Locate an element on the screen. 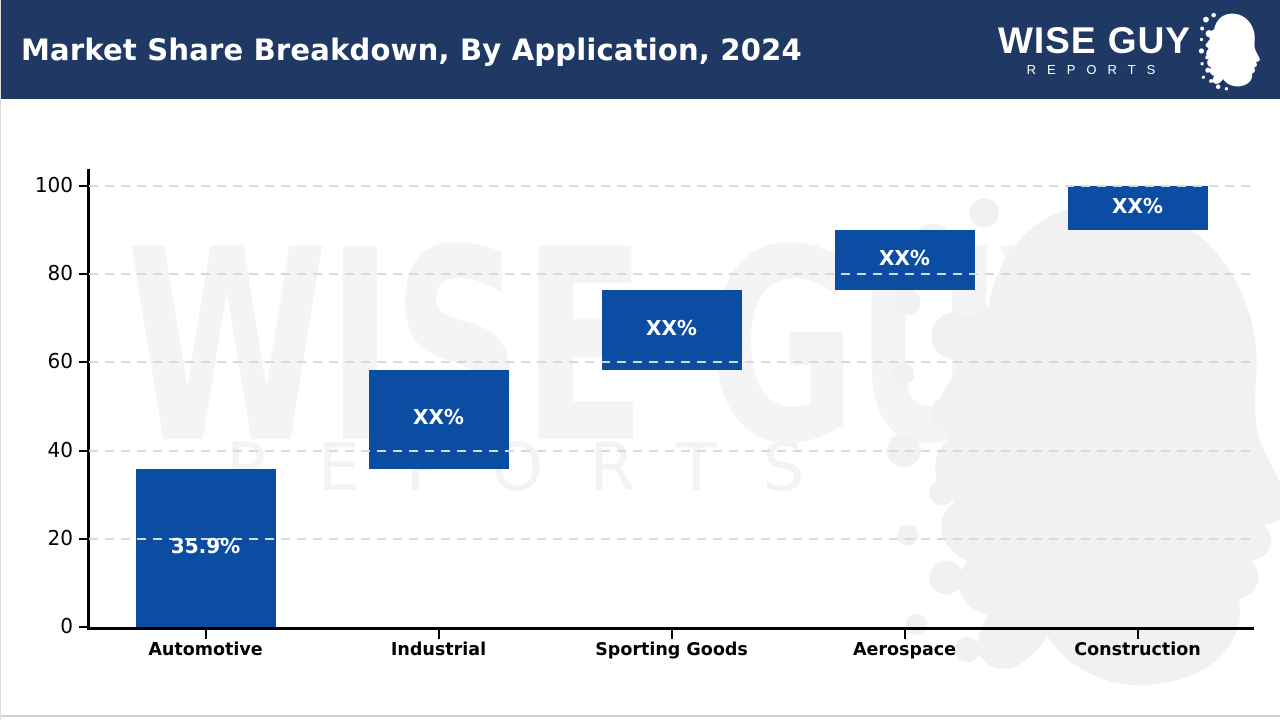 The width and height of the screenshot is (1280, 720). x-category-label: Sporting Goods is located at coordinates (671, 650).